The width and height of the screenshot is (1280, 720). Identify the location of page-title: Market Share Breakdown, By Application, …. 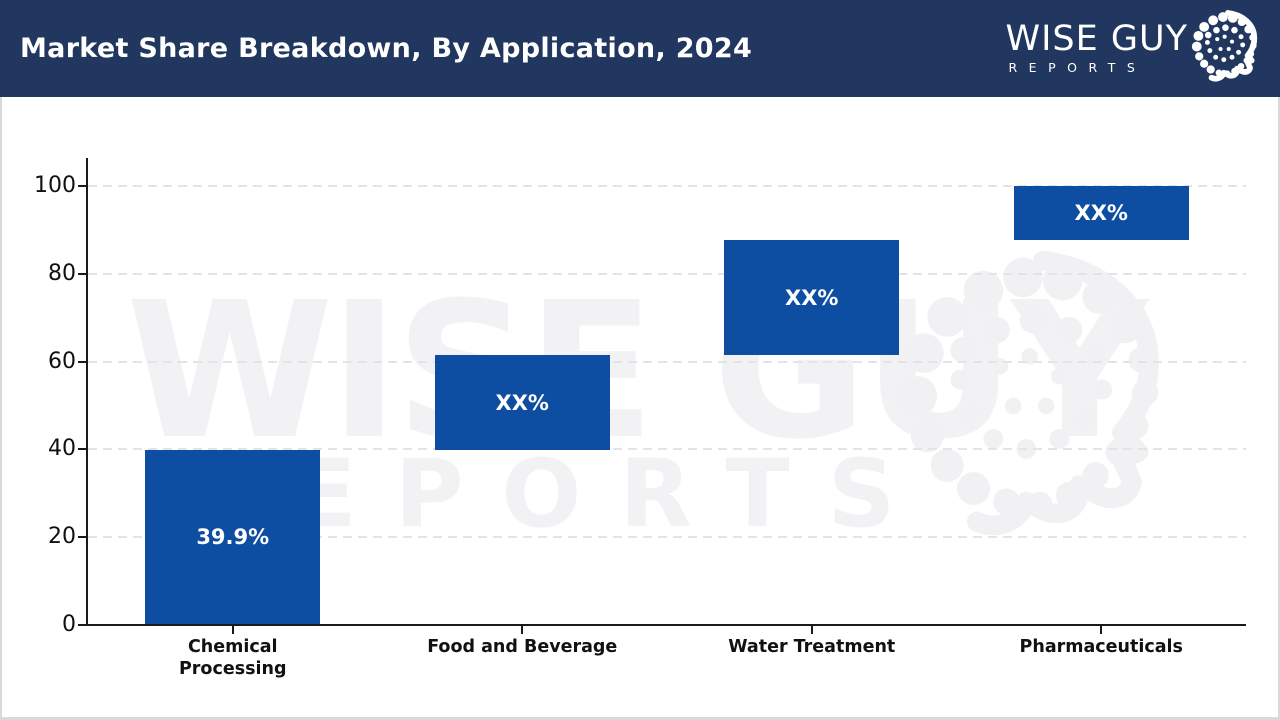
(386, 48).